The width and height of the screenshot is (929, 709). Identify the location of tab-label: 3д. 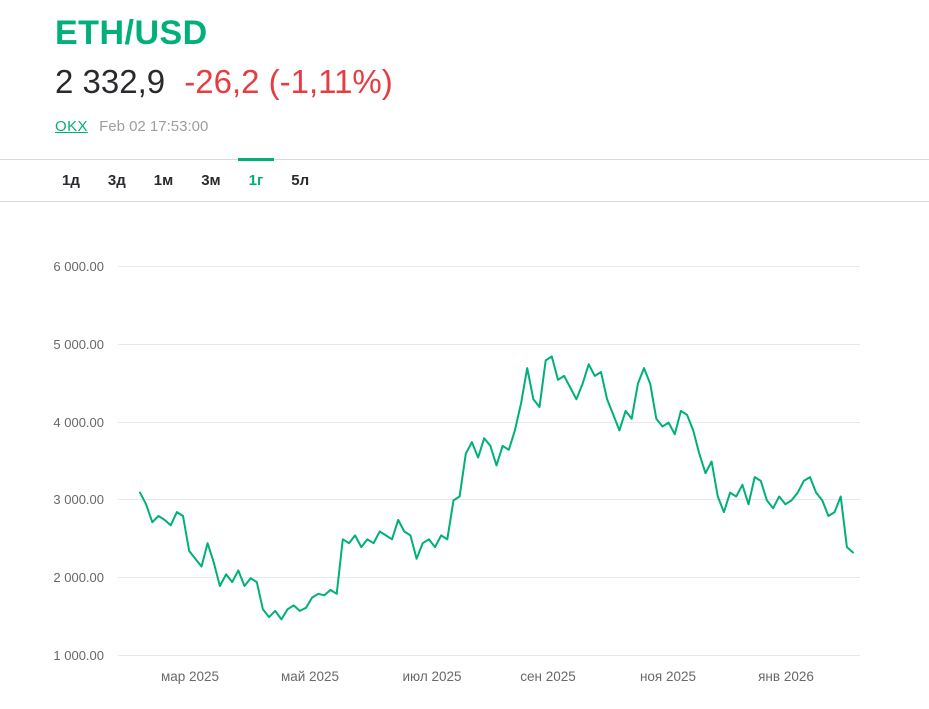
(116, 180).